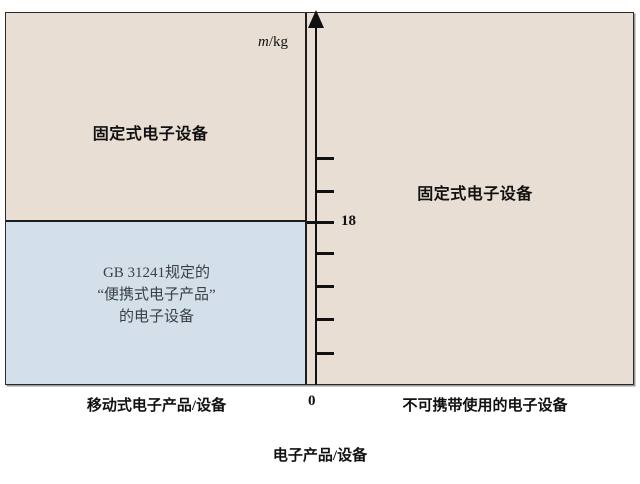 This screenshot has height=484, width=640. I want to click on y-axis-origin-label: 0, so click(312, 401).